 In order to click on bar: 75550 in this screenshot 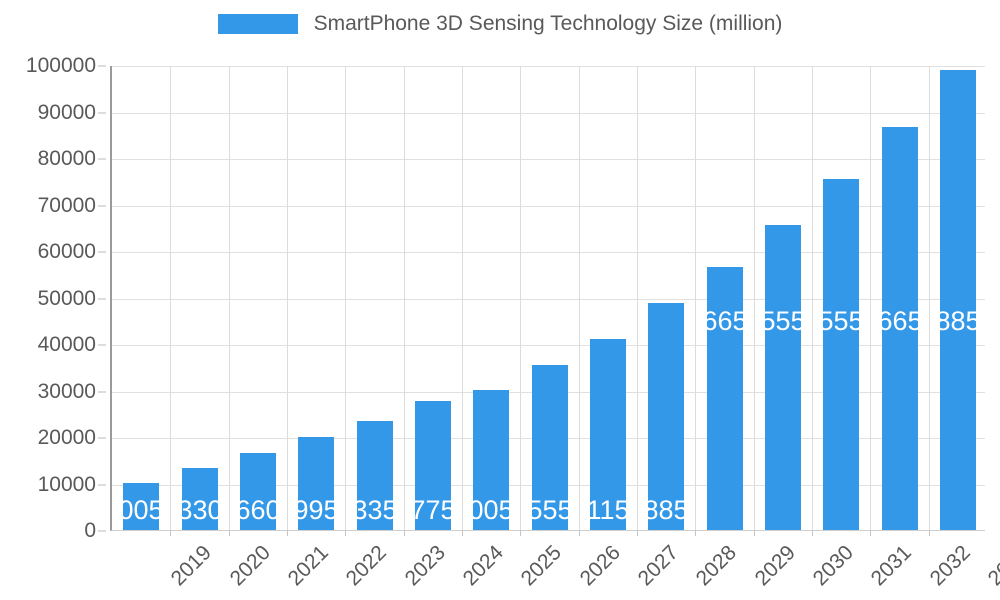, I will do `click(841, 354)`.